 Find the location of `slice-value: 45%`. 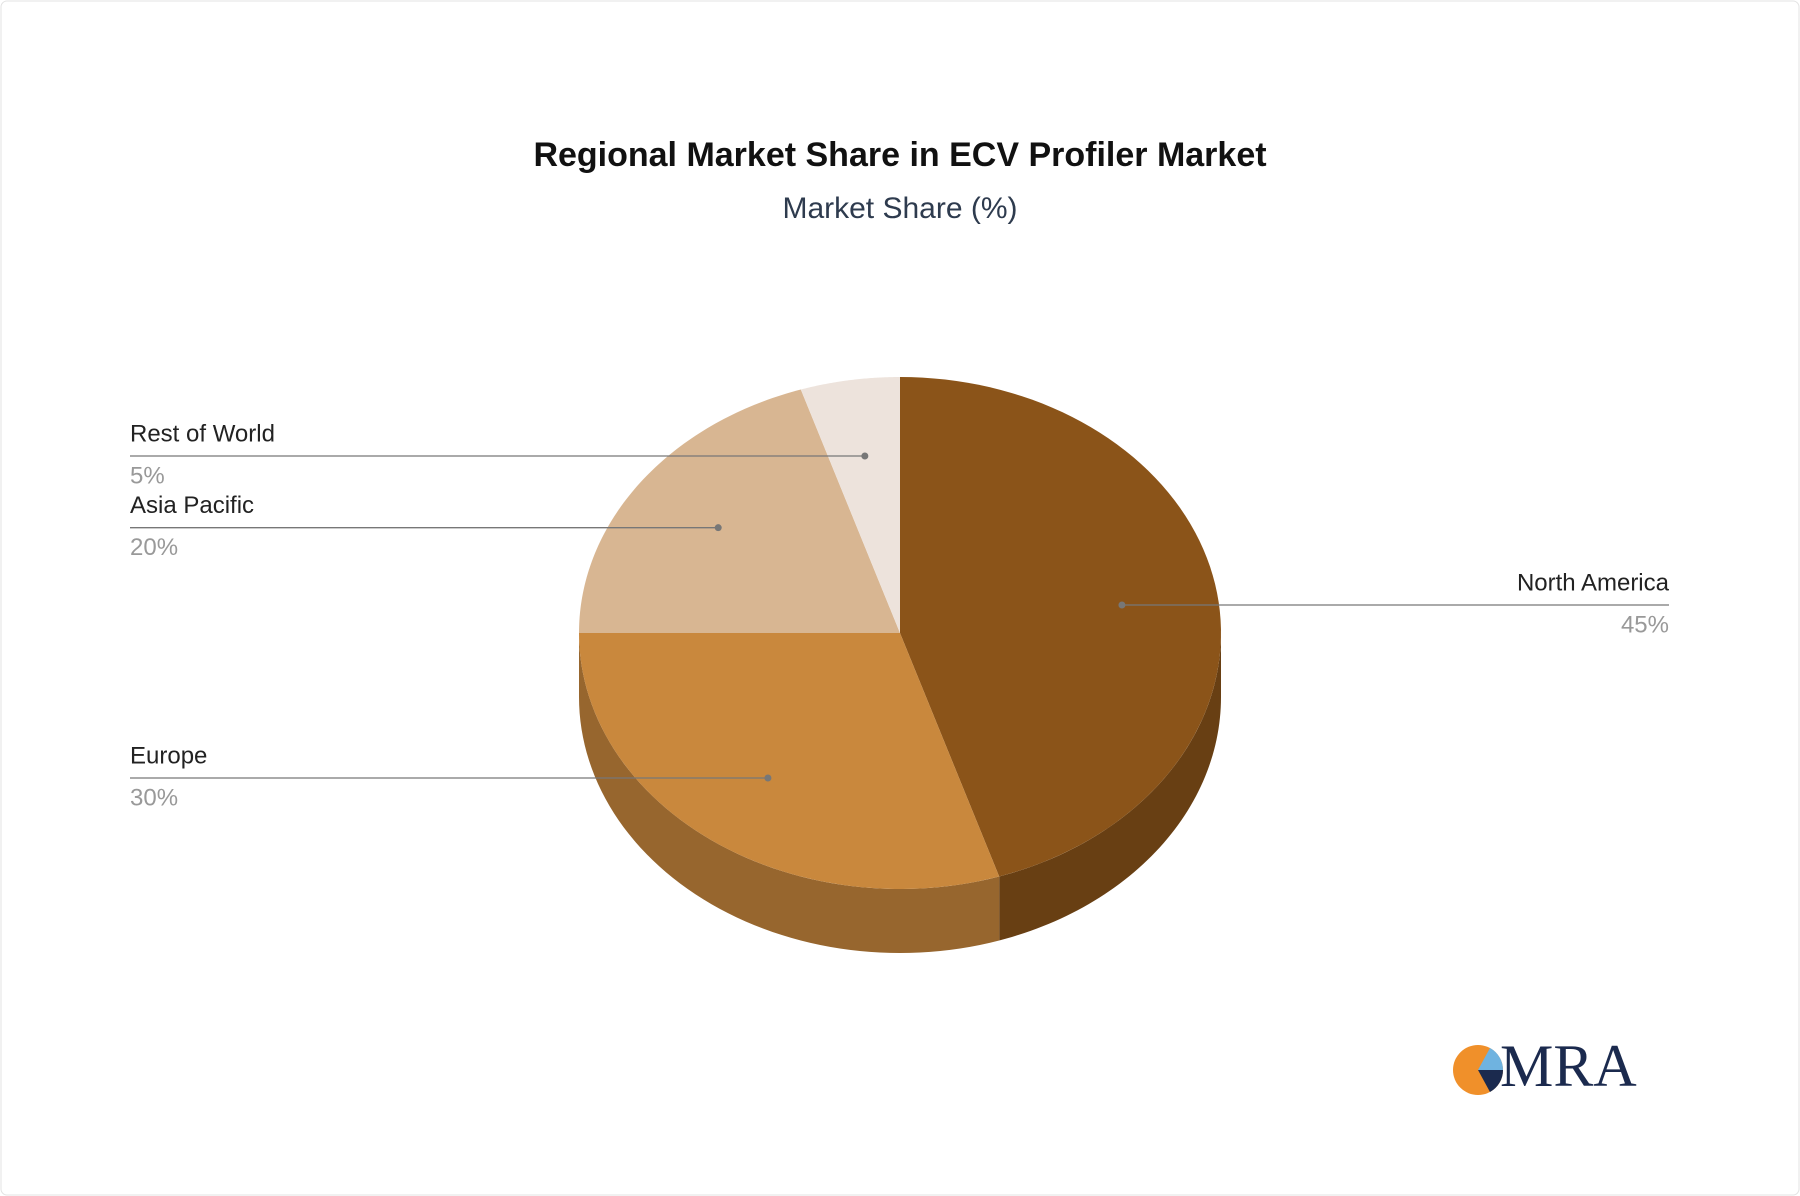

slice-value: 45% is located at coordinates (1645, 624).